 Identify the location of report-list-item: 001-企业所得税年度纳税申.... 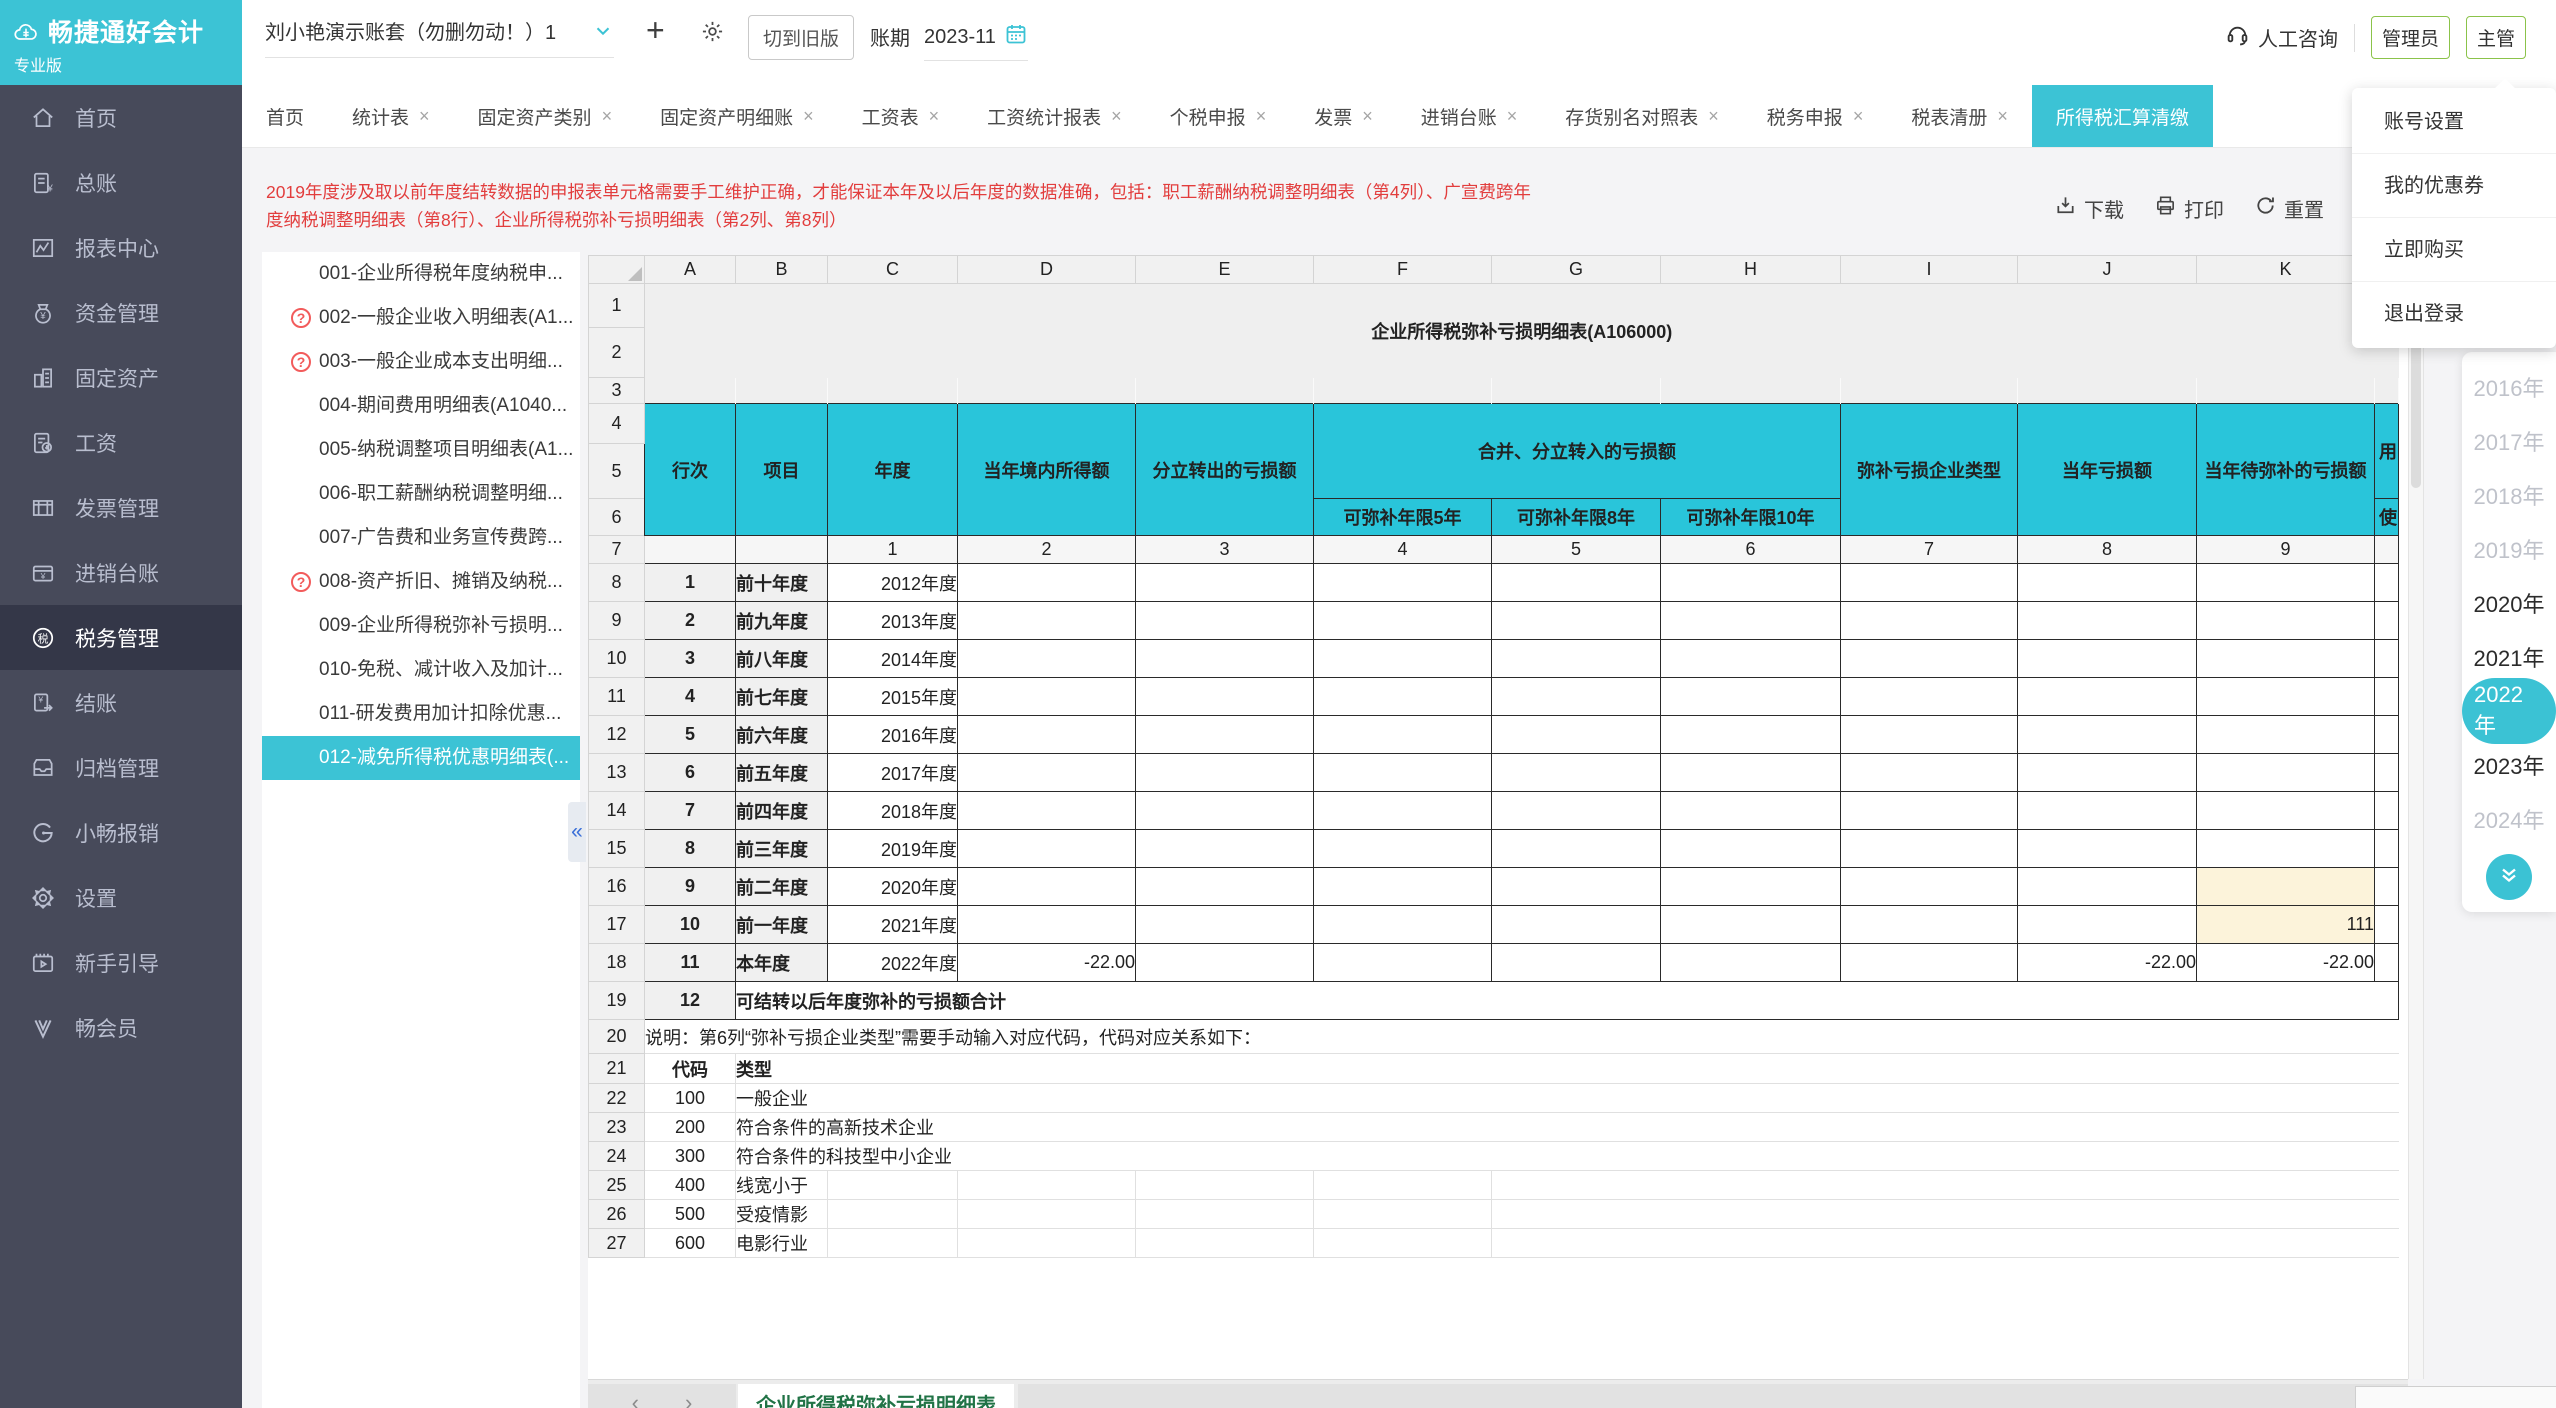
(421, 274).